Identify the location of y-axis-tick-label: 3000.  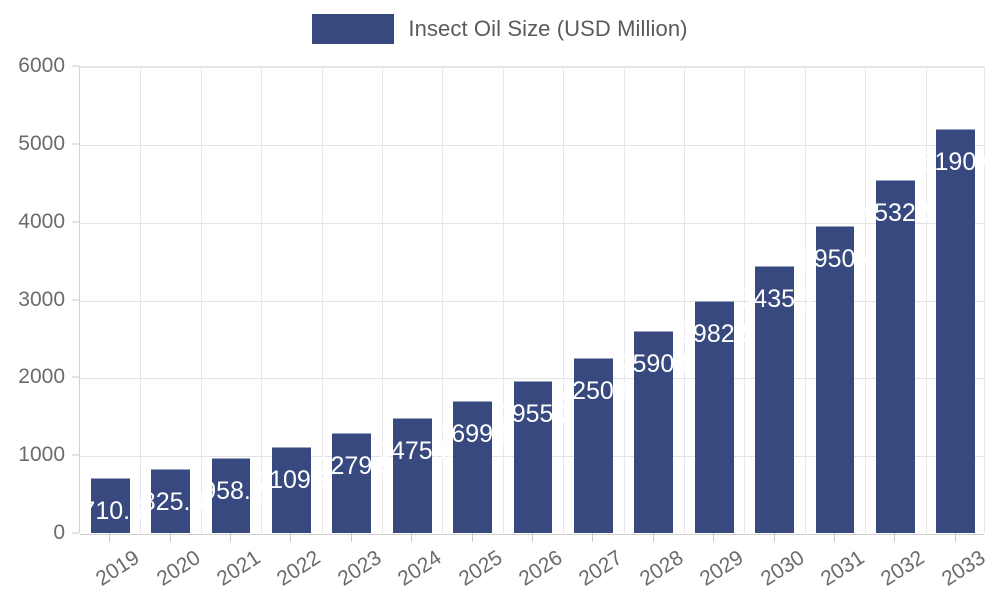
(41, 299).